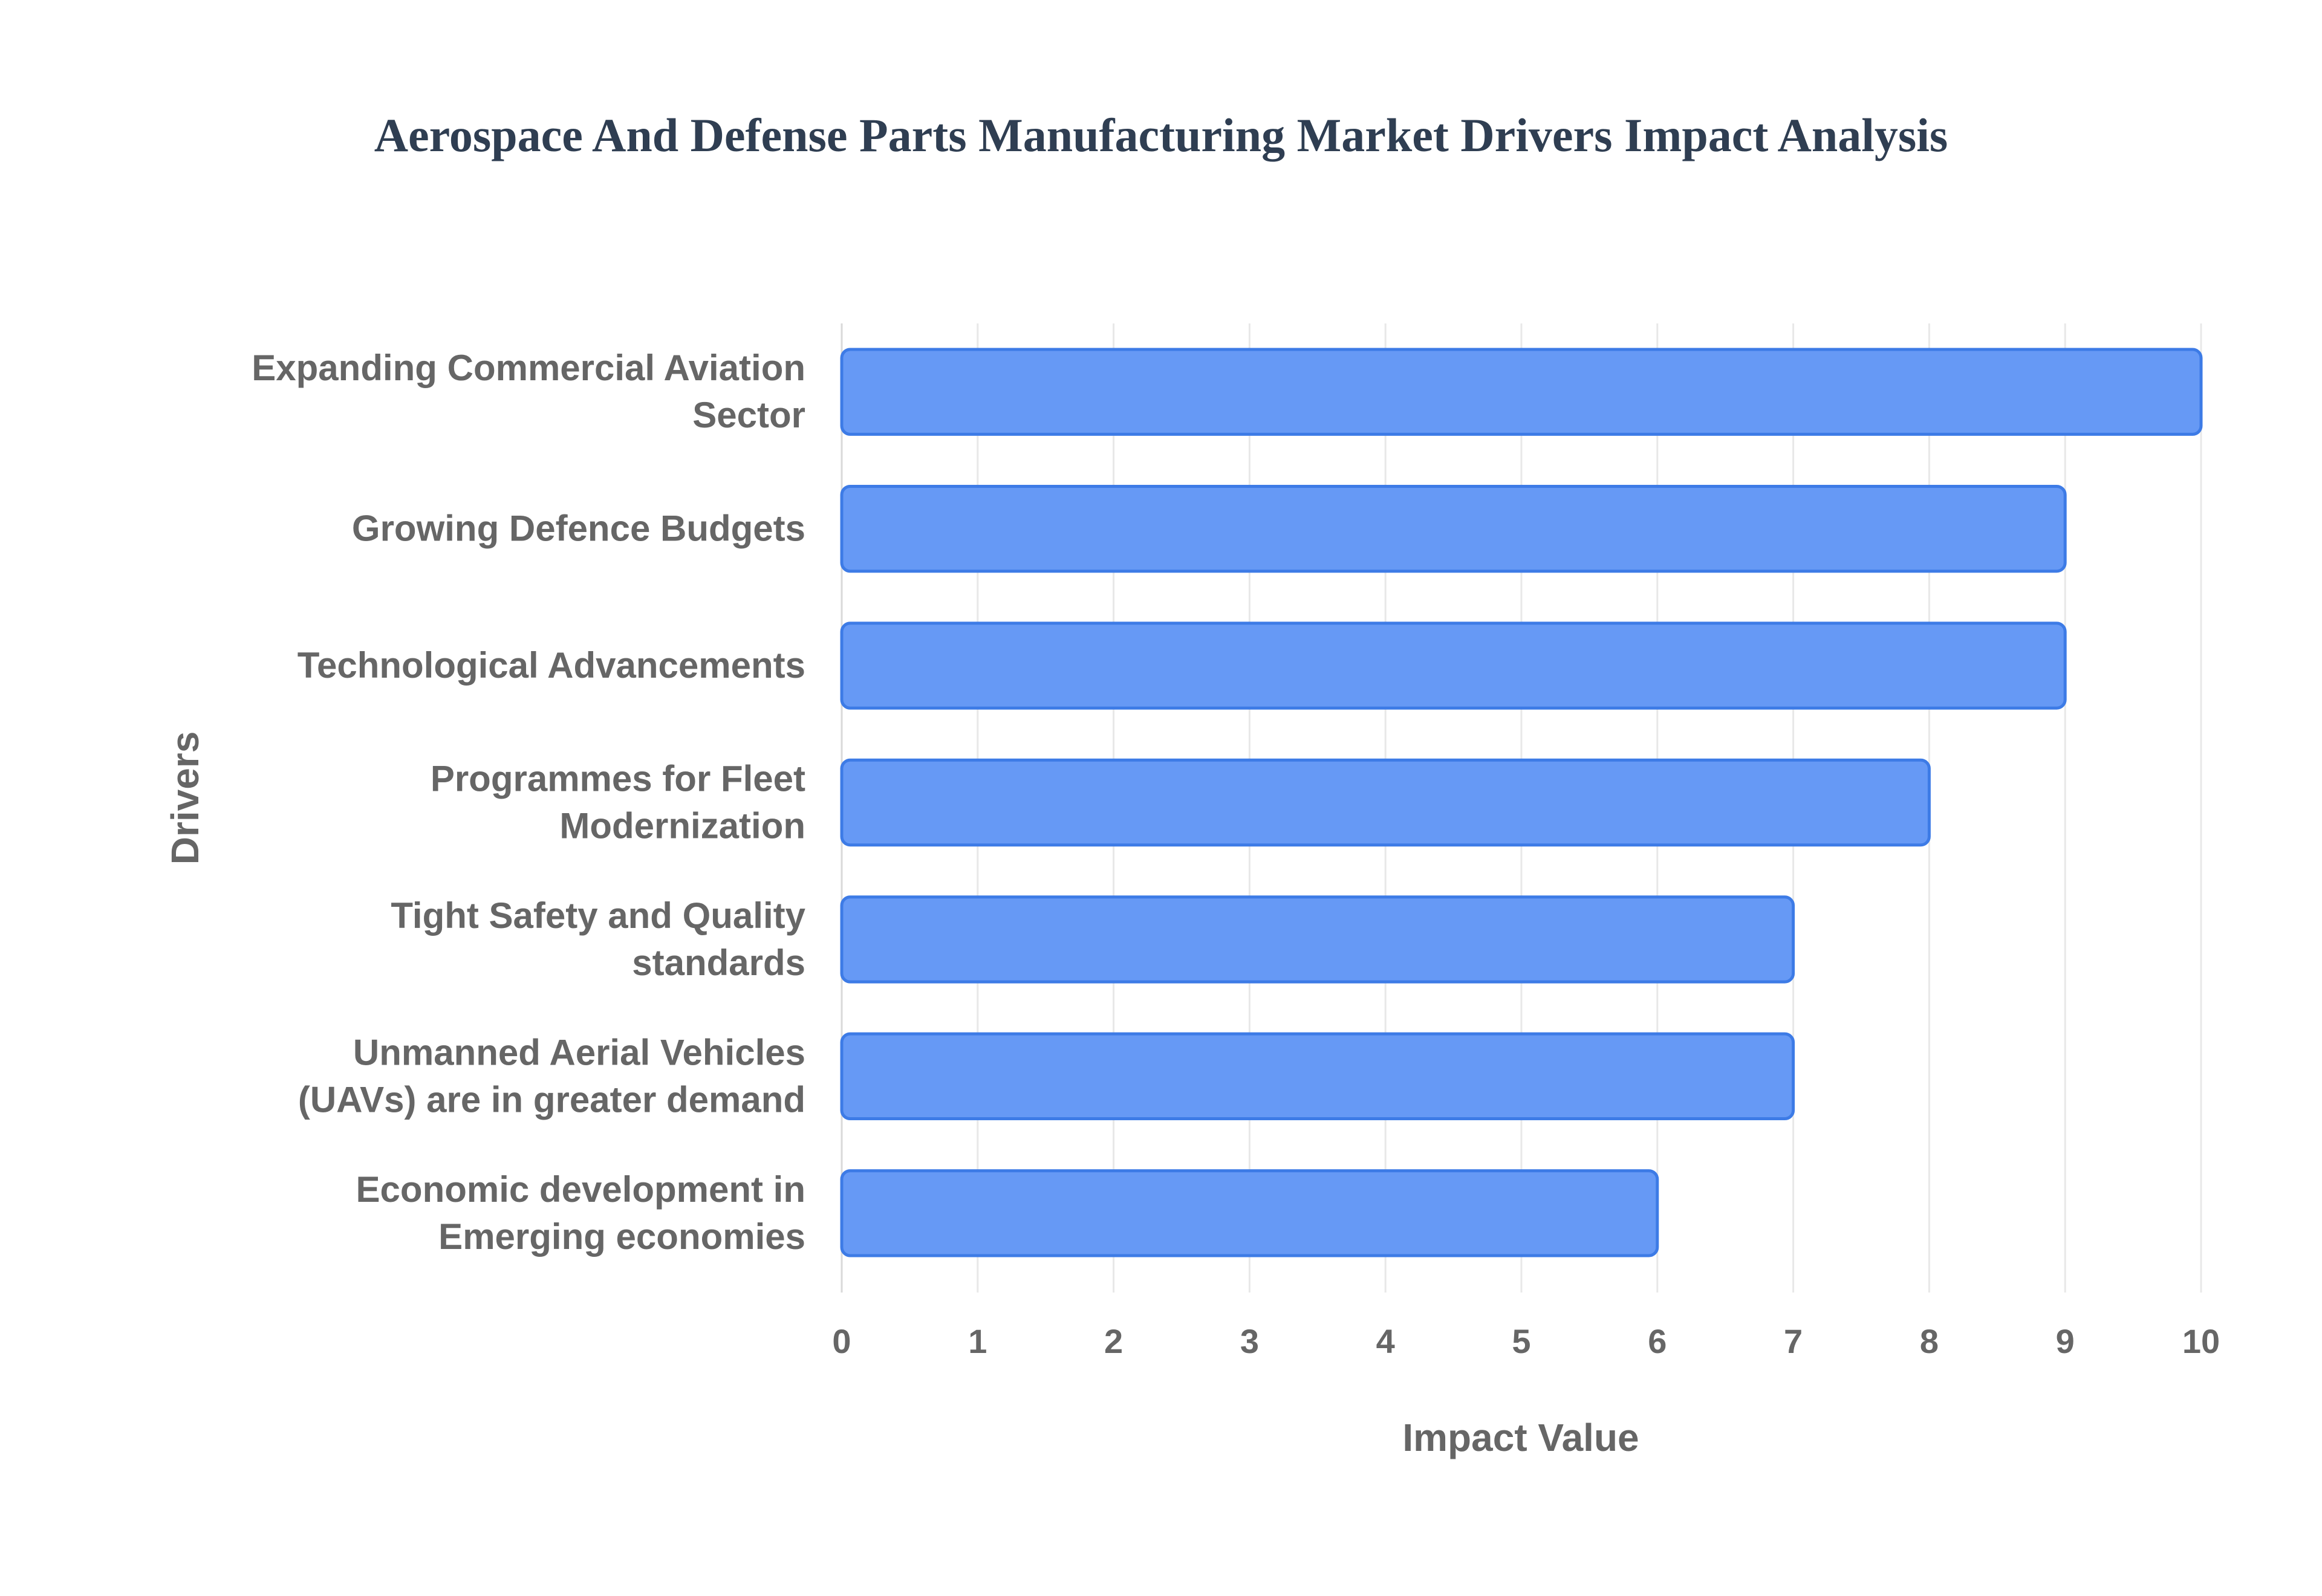 Image resolution: width=2322 pixels, height=1596 pixels. I want to click on x-tick-labels: 0 1 2 3 4 5 6 7 8 9 10, so click(1526, 1341).